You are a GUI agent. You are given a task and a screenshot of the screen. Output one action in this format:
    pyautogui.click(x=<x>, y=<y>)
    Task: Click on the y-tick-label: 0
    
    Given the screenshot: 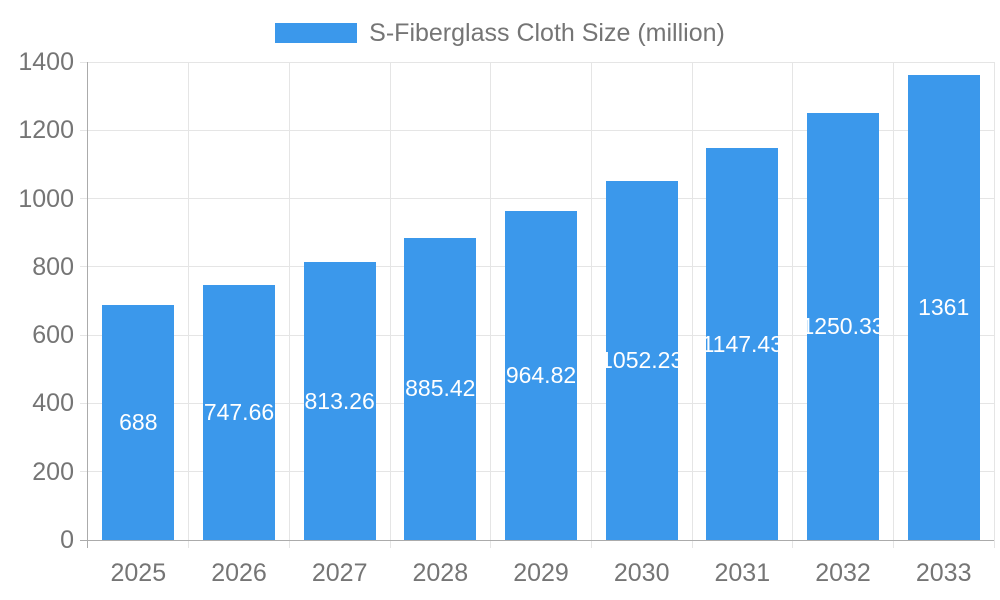 What is the action you would take?
    pyautogui.click(x=67, y=540)
    